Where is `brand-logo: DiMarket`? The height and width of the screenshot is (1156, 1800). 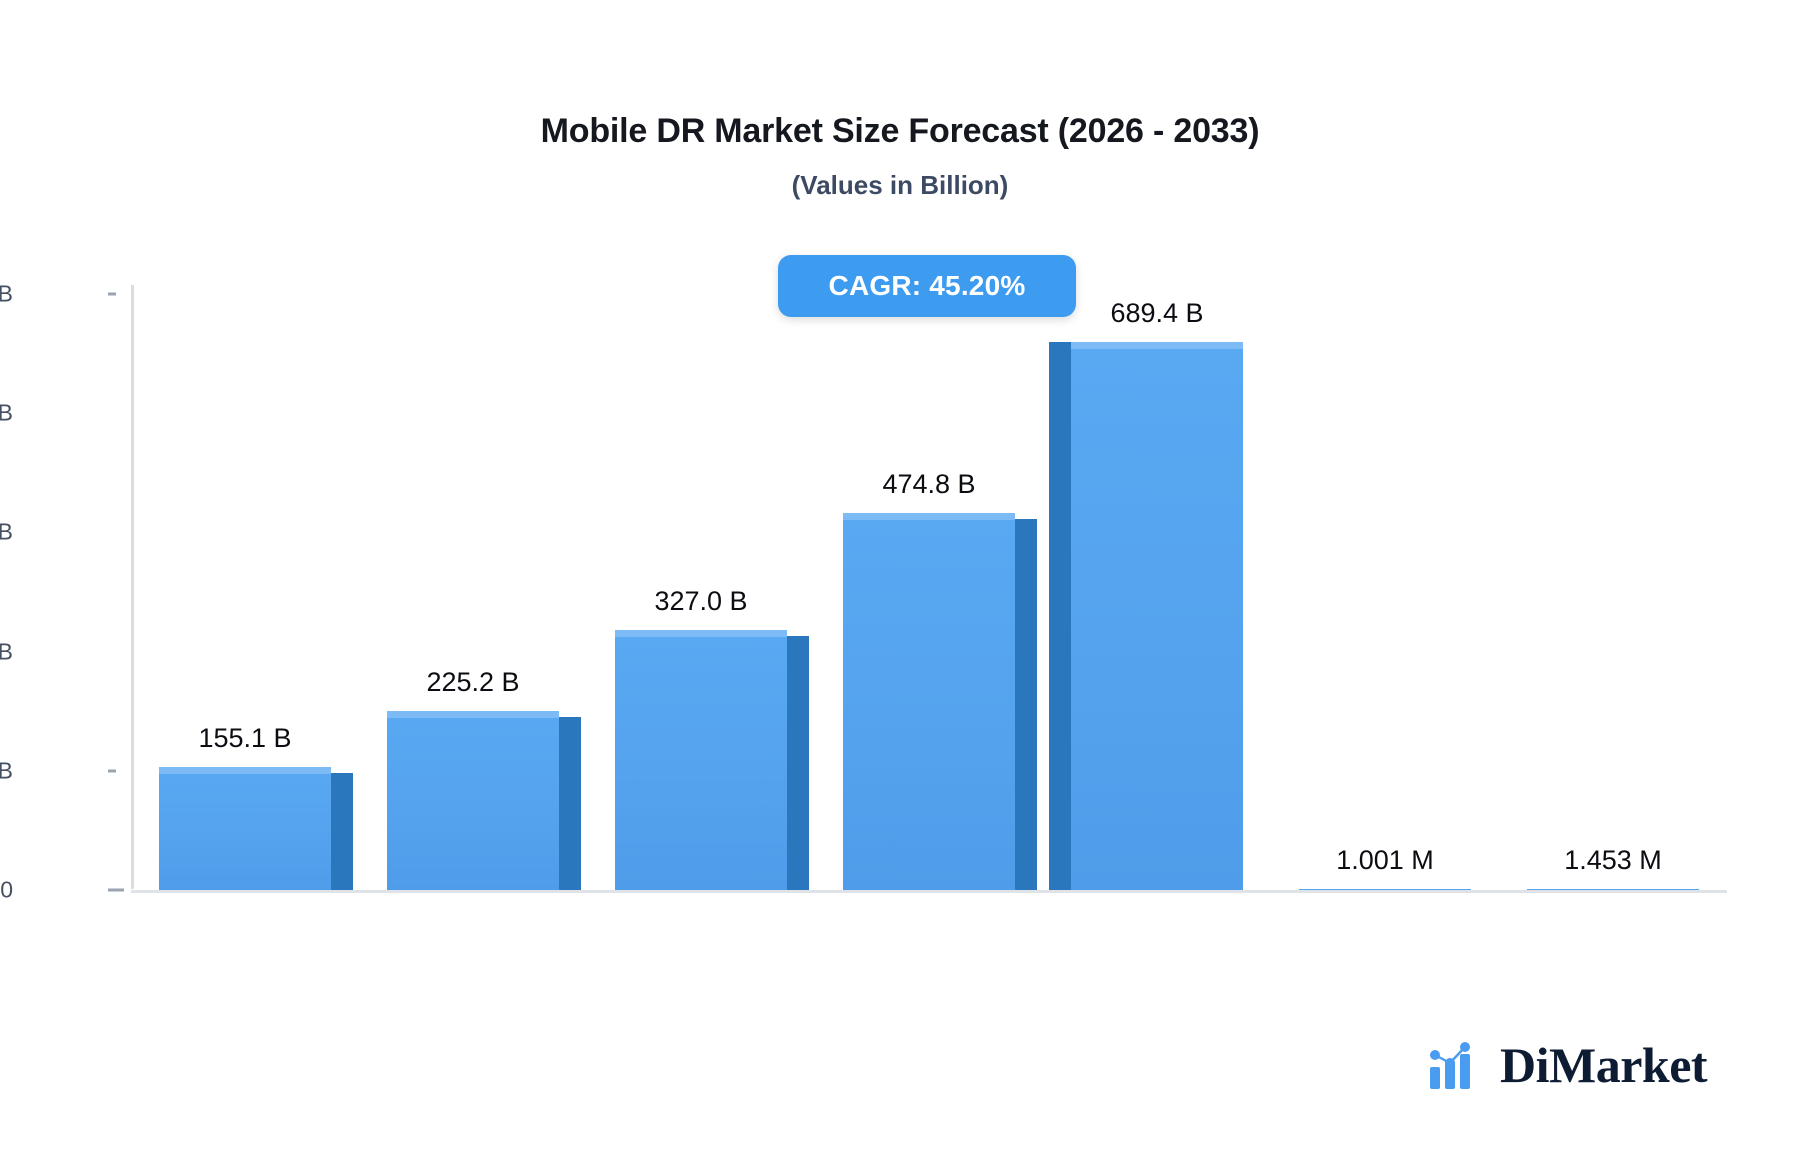 brand-logo: DiMarket is located at coordinates (1568, 1065).